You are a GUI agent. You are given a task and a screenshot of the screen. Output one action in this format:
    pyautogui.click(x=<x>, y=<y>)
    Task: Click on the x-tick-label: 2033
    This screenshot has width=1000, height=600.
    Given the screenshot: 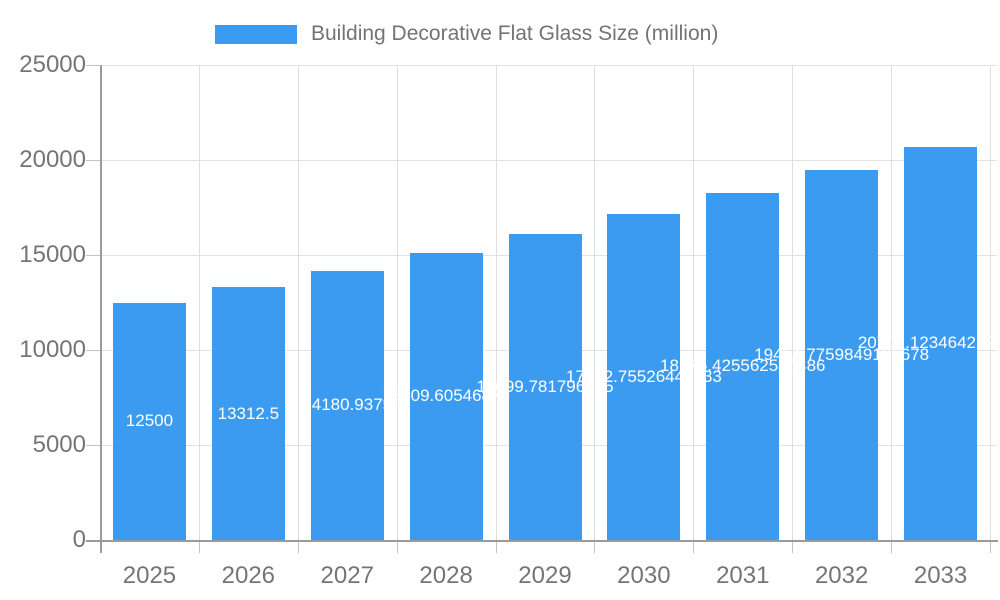 What is the action you would take?
    pyautogui.click(x=940, y=575)
    